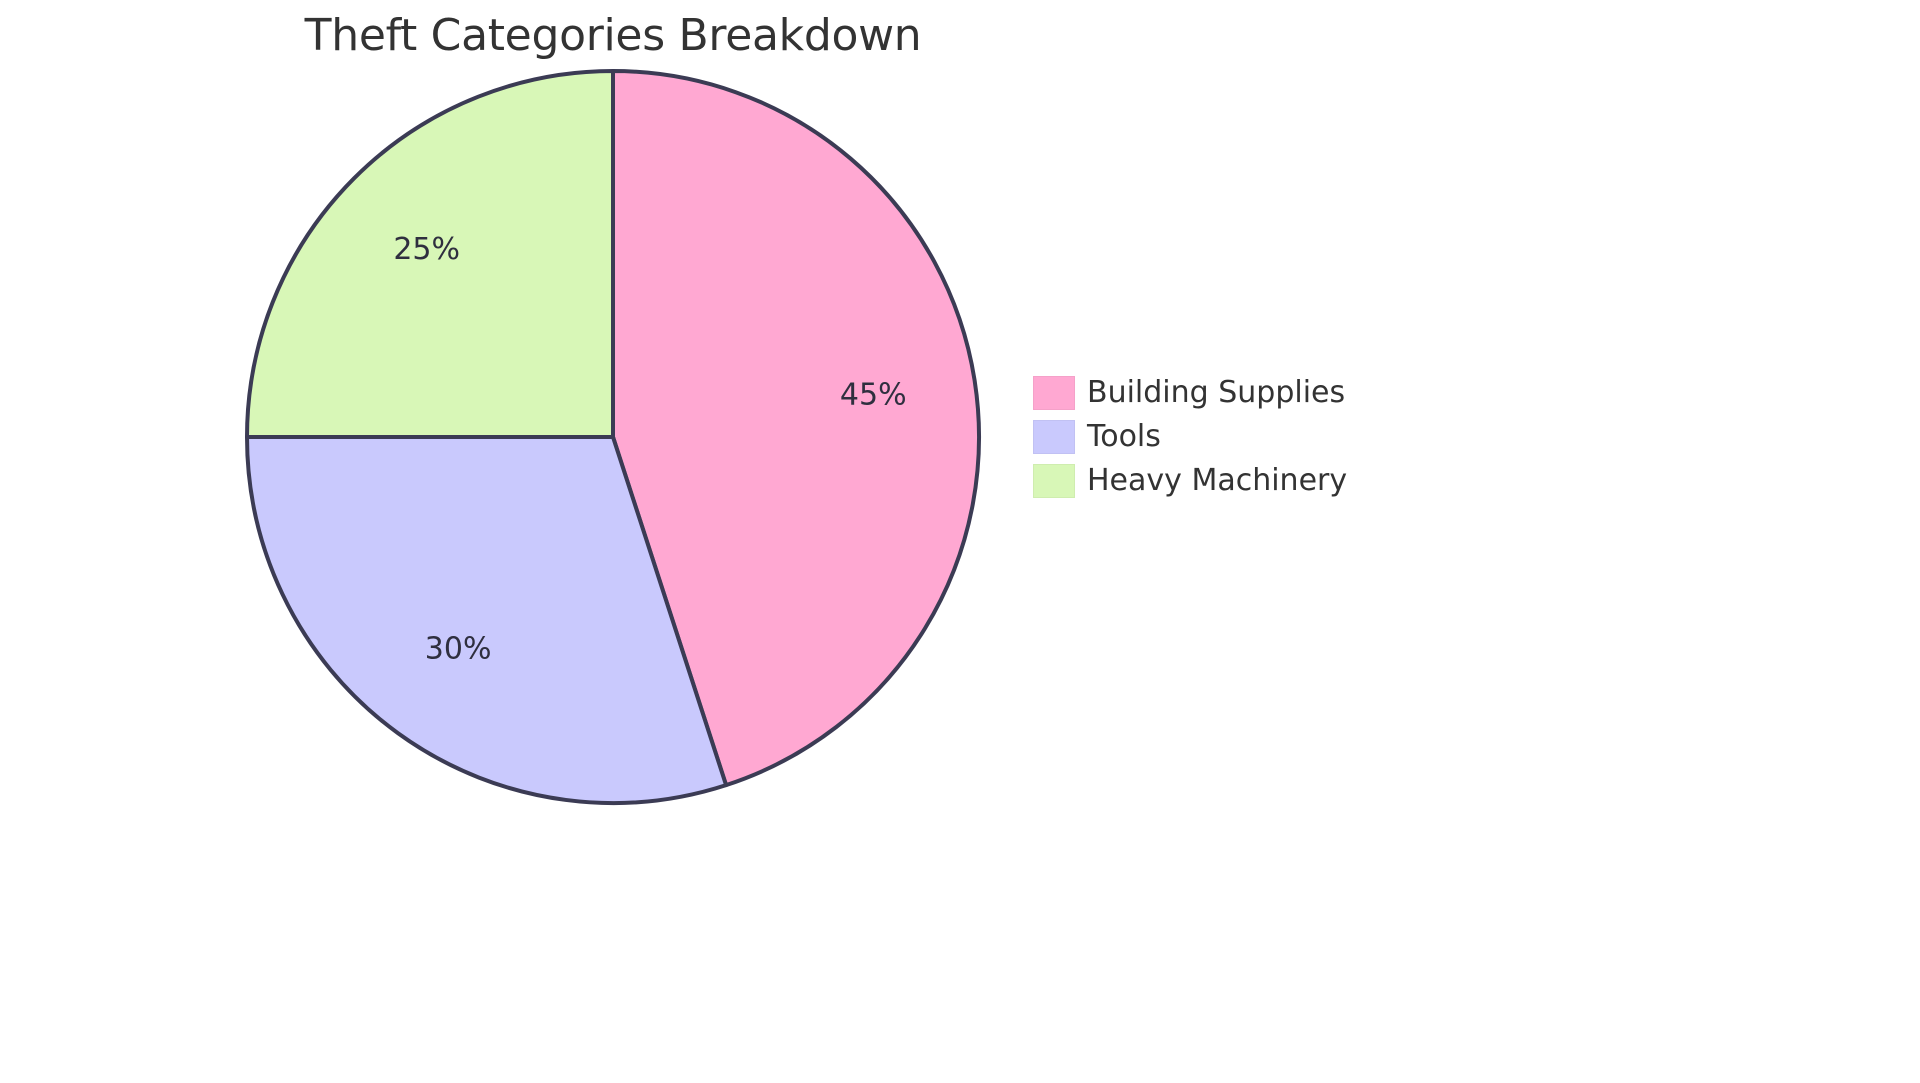  I want to click on pie-slice-building-supplies, so click(796, 428).